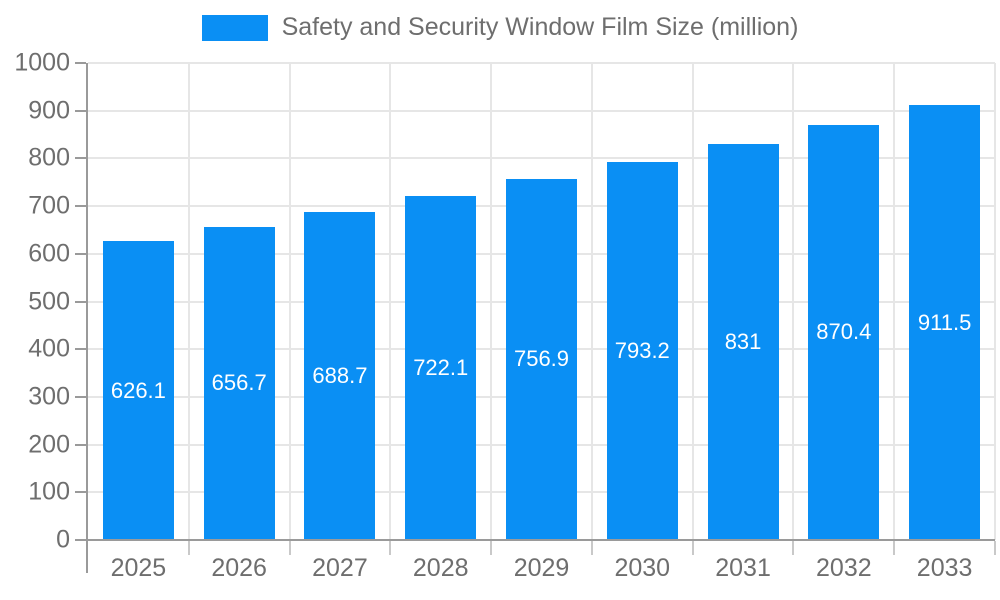 The width and height of the screenshot is (1000, 600). What do you see at coordinates (440, 568) in the screenshot?
I see `x-axis-label-2028: 2028` at bounding box center [440, 568].